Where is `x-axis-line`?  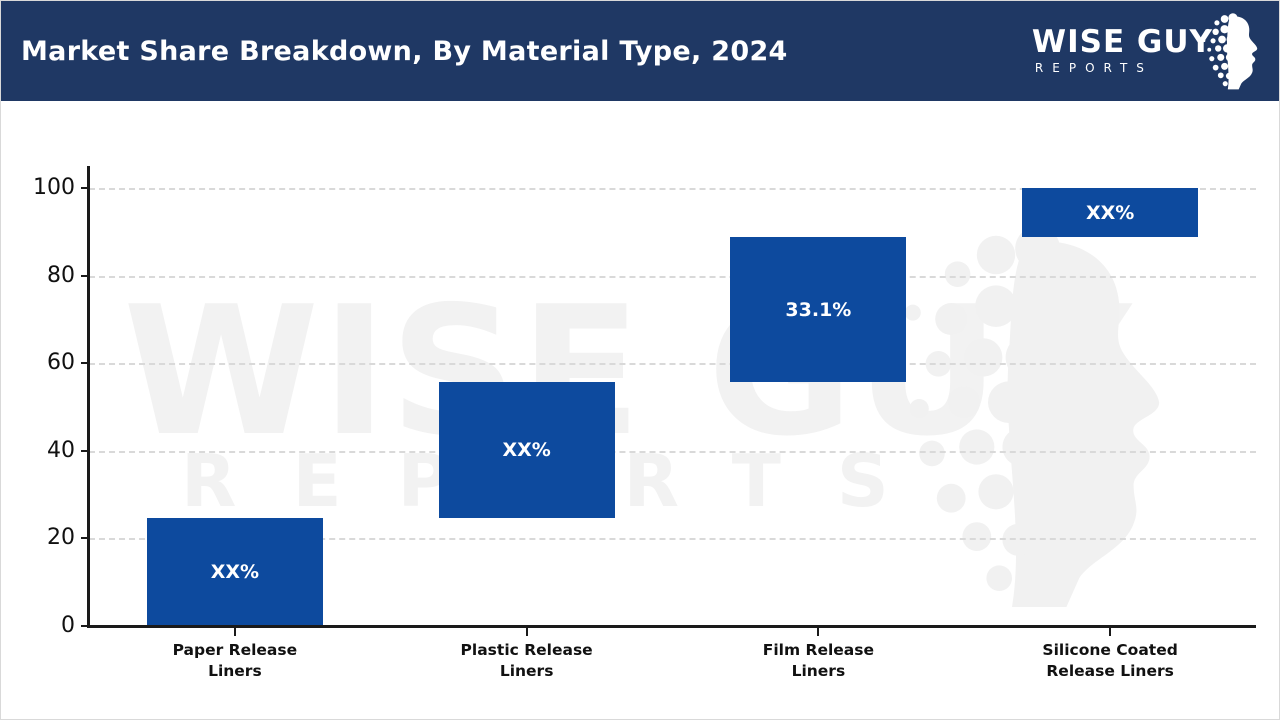
x-axis-line is located at coordinates (671, 626).